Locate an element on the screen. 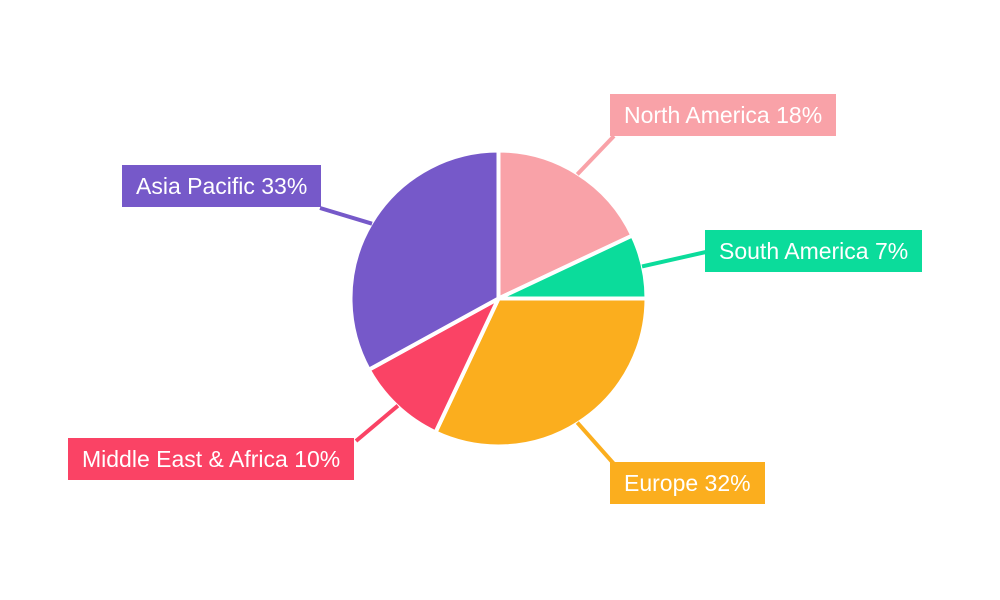 This screenshot has height=600, width=1000. leader-line-north-america is located at coordinates (595, 155).